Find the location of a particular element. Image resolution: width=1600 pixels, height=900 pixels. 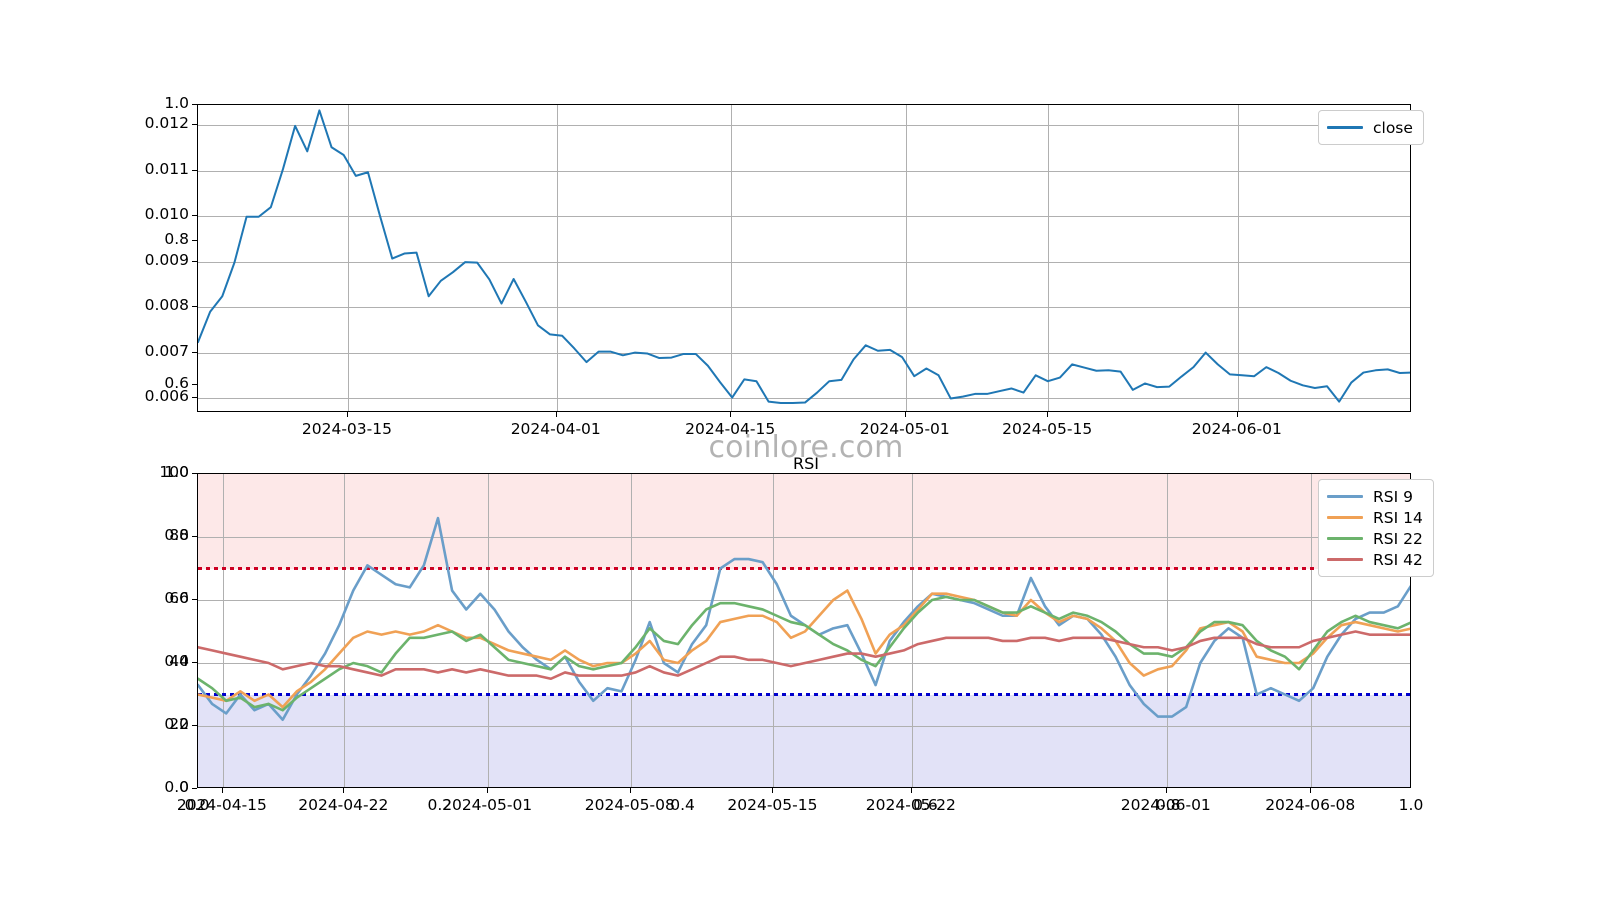

price-legend: close is located at coordinates (1371, 127).